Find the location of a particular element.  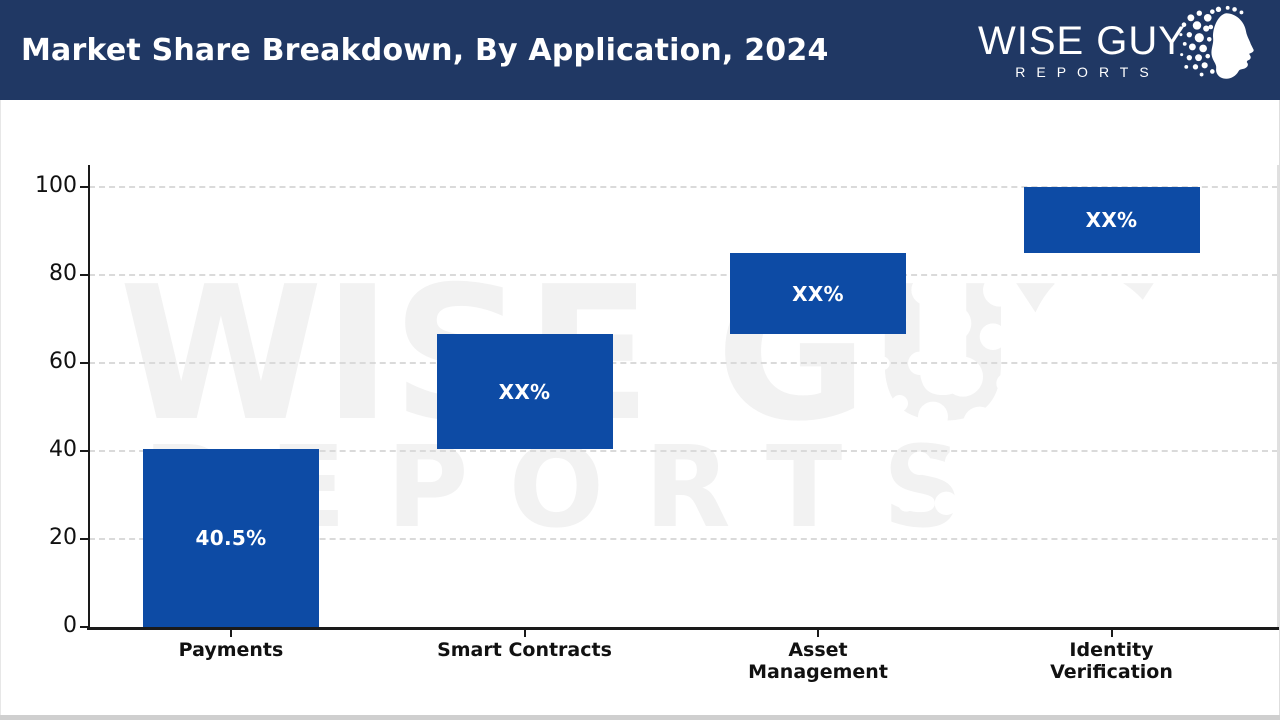

bar-identity-verification: XX% is located at coordinates (1111, 220).